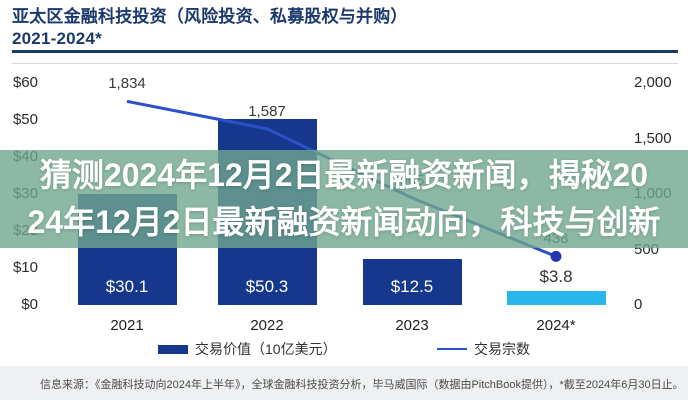 The image size is (688, 400). I want to click on category-label-2021: 2021, so click(127, 325).